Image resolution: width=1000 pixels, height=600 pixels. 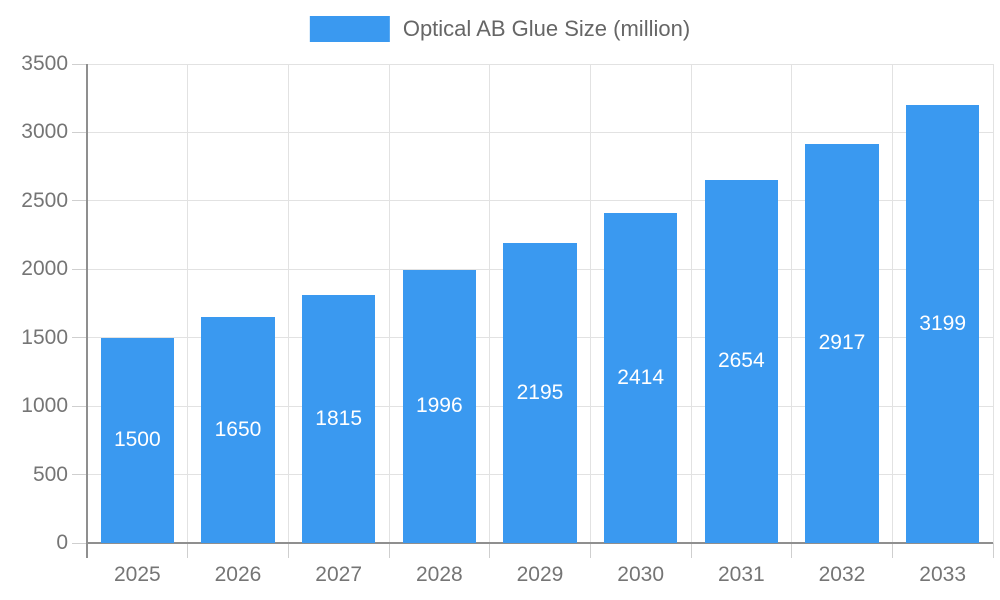 I want to click on y-axis-line, so click(x=87, y=311).